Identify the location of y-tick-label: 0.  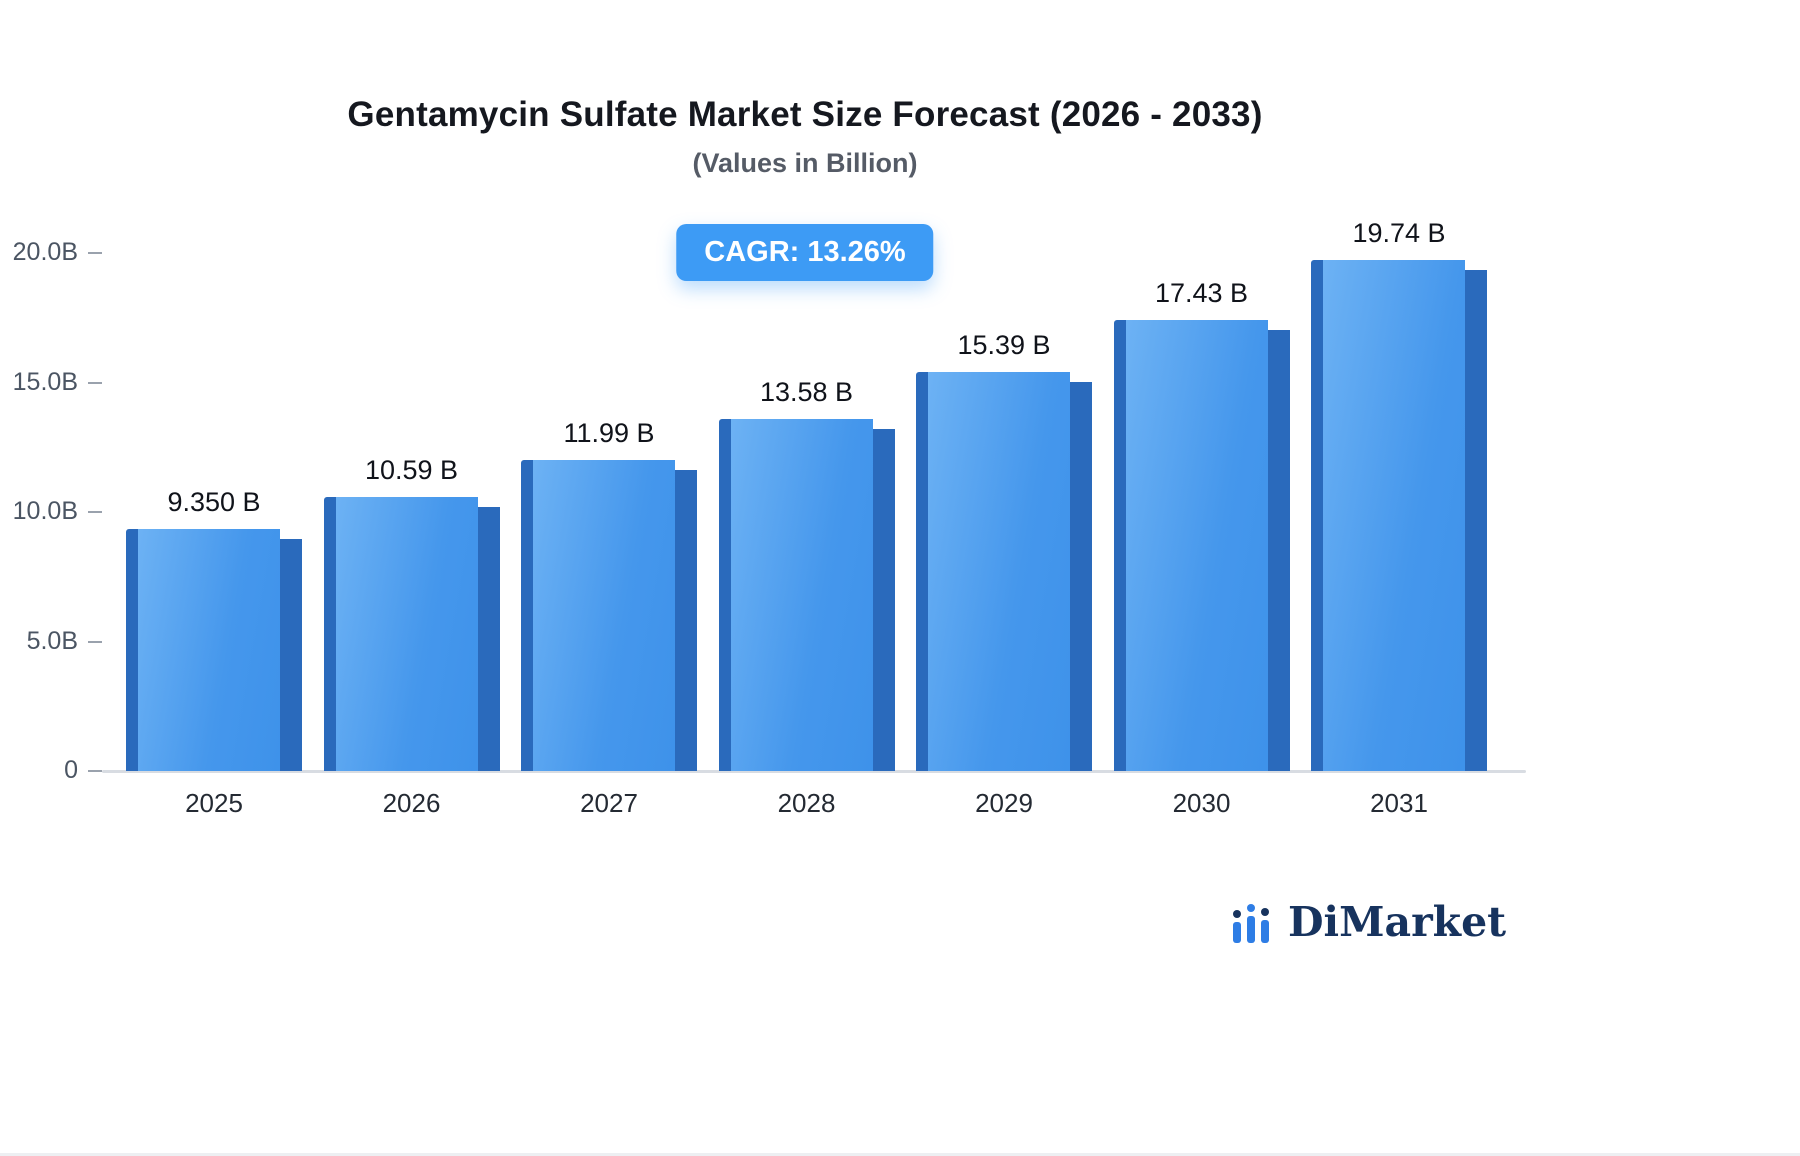
(71, 770).